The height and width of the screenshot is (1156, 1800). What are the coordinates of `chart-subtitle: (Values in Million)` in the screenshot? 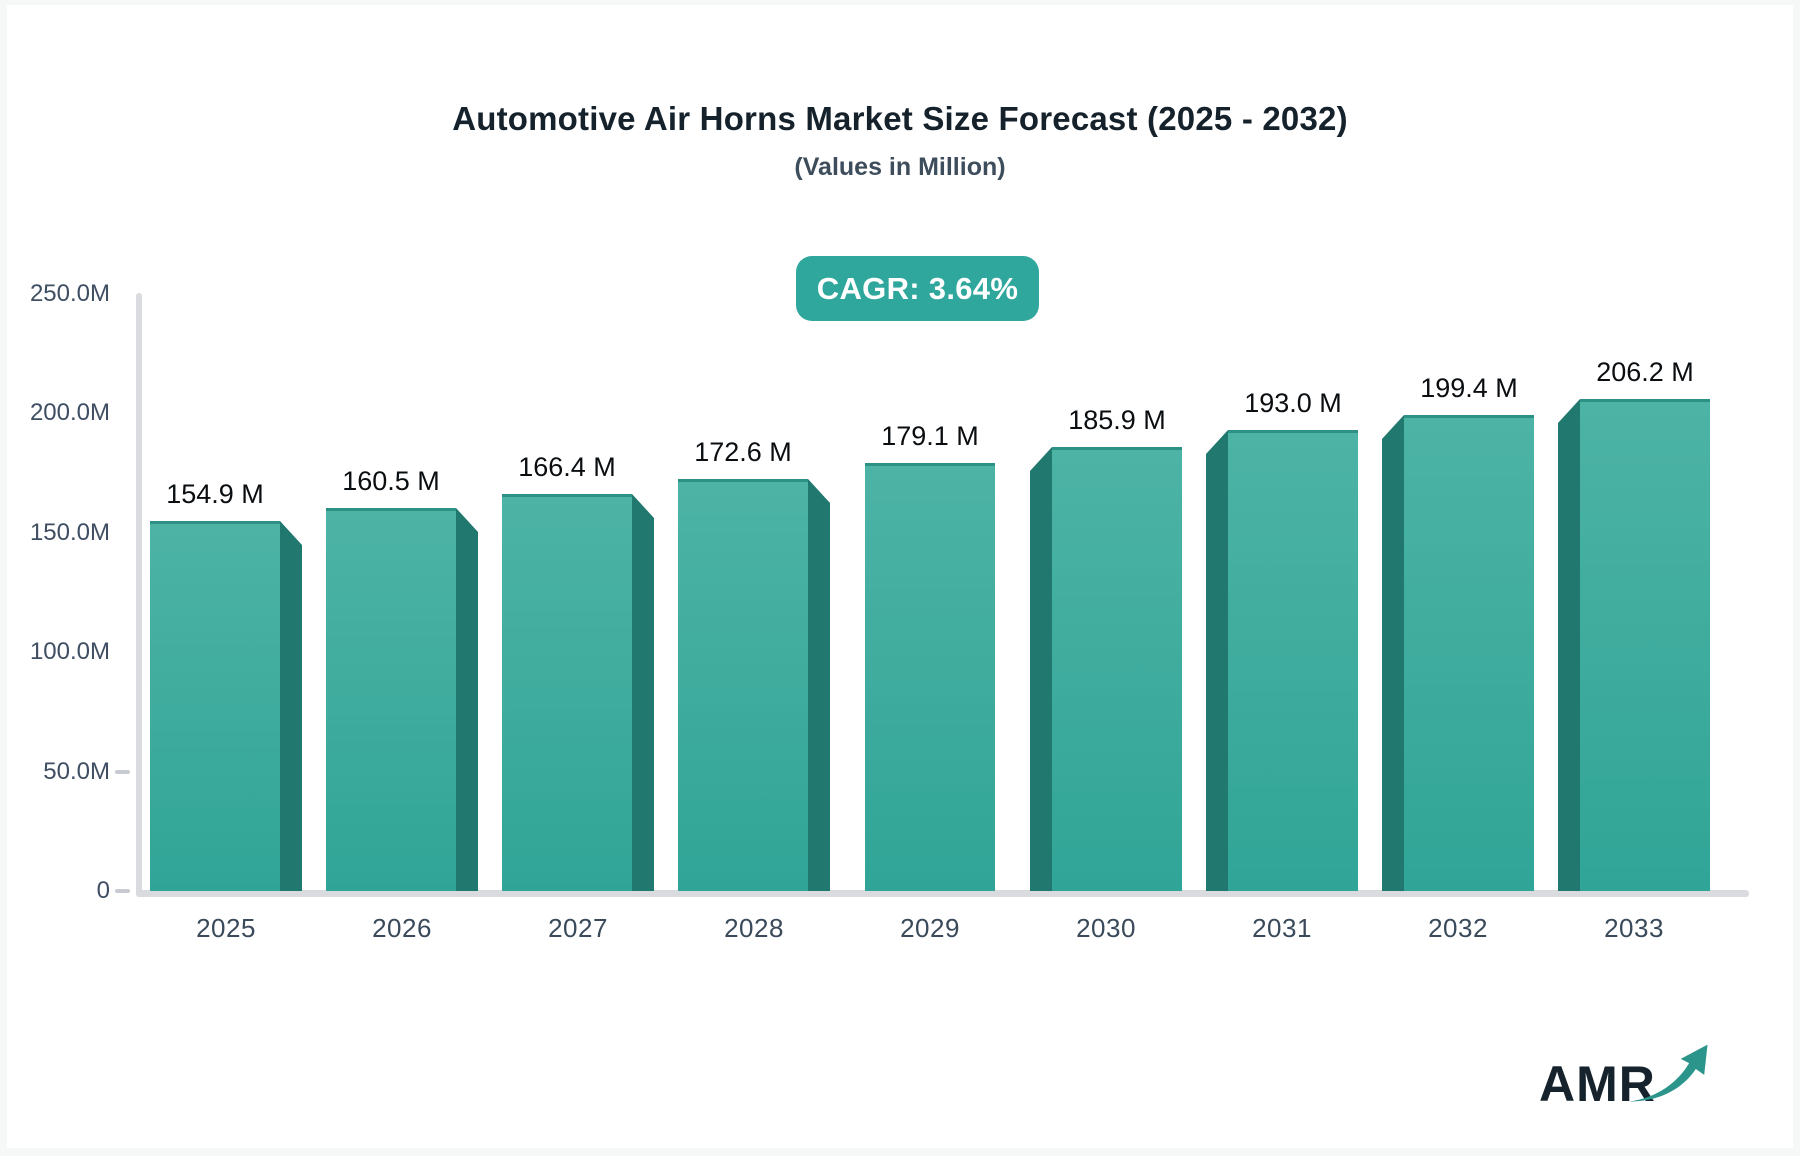 It's located at (900, 167).